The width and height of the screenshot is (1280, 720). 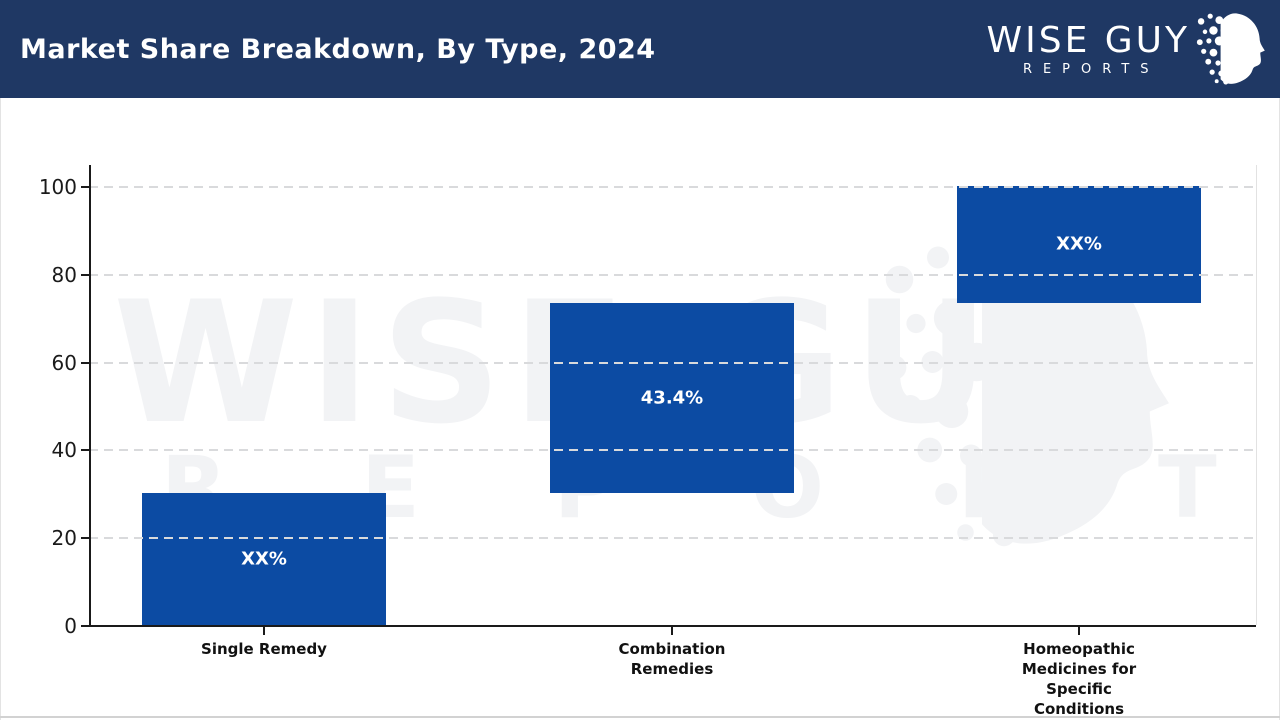 I want to click on y-tick-label: 0, so click(x=70, y=626).